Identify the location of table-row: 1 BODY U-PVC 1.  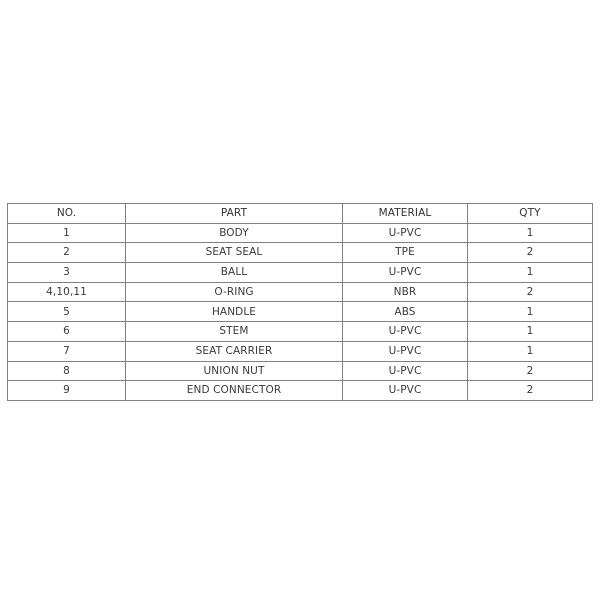
(300, 233).